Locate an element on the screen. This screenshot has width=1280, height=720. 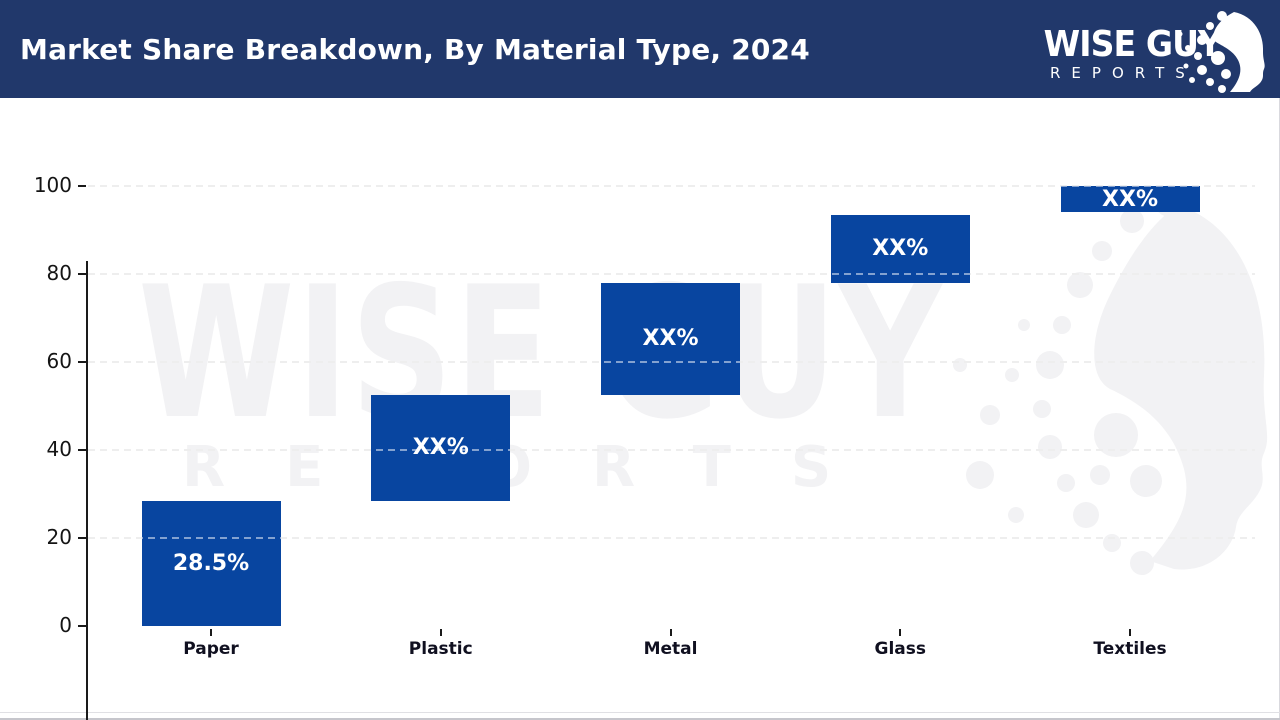
y-tick-label: 100 is located at coordinates (52, 185).